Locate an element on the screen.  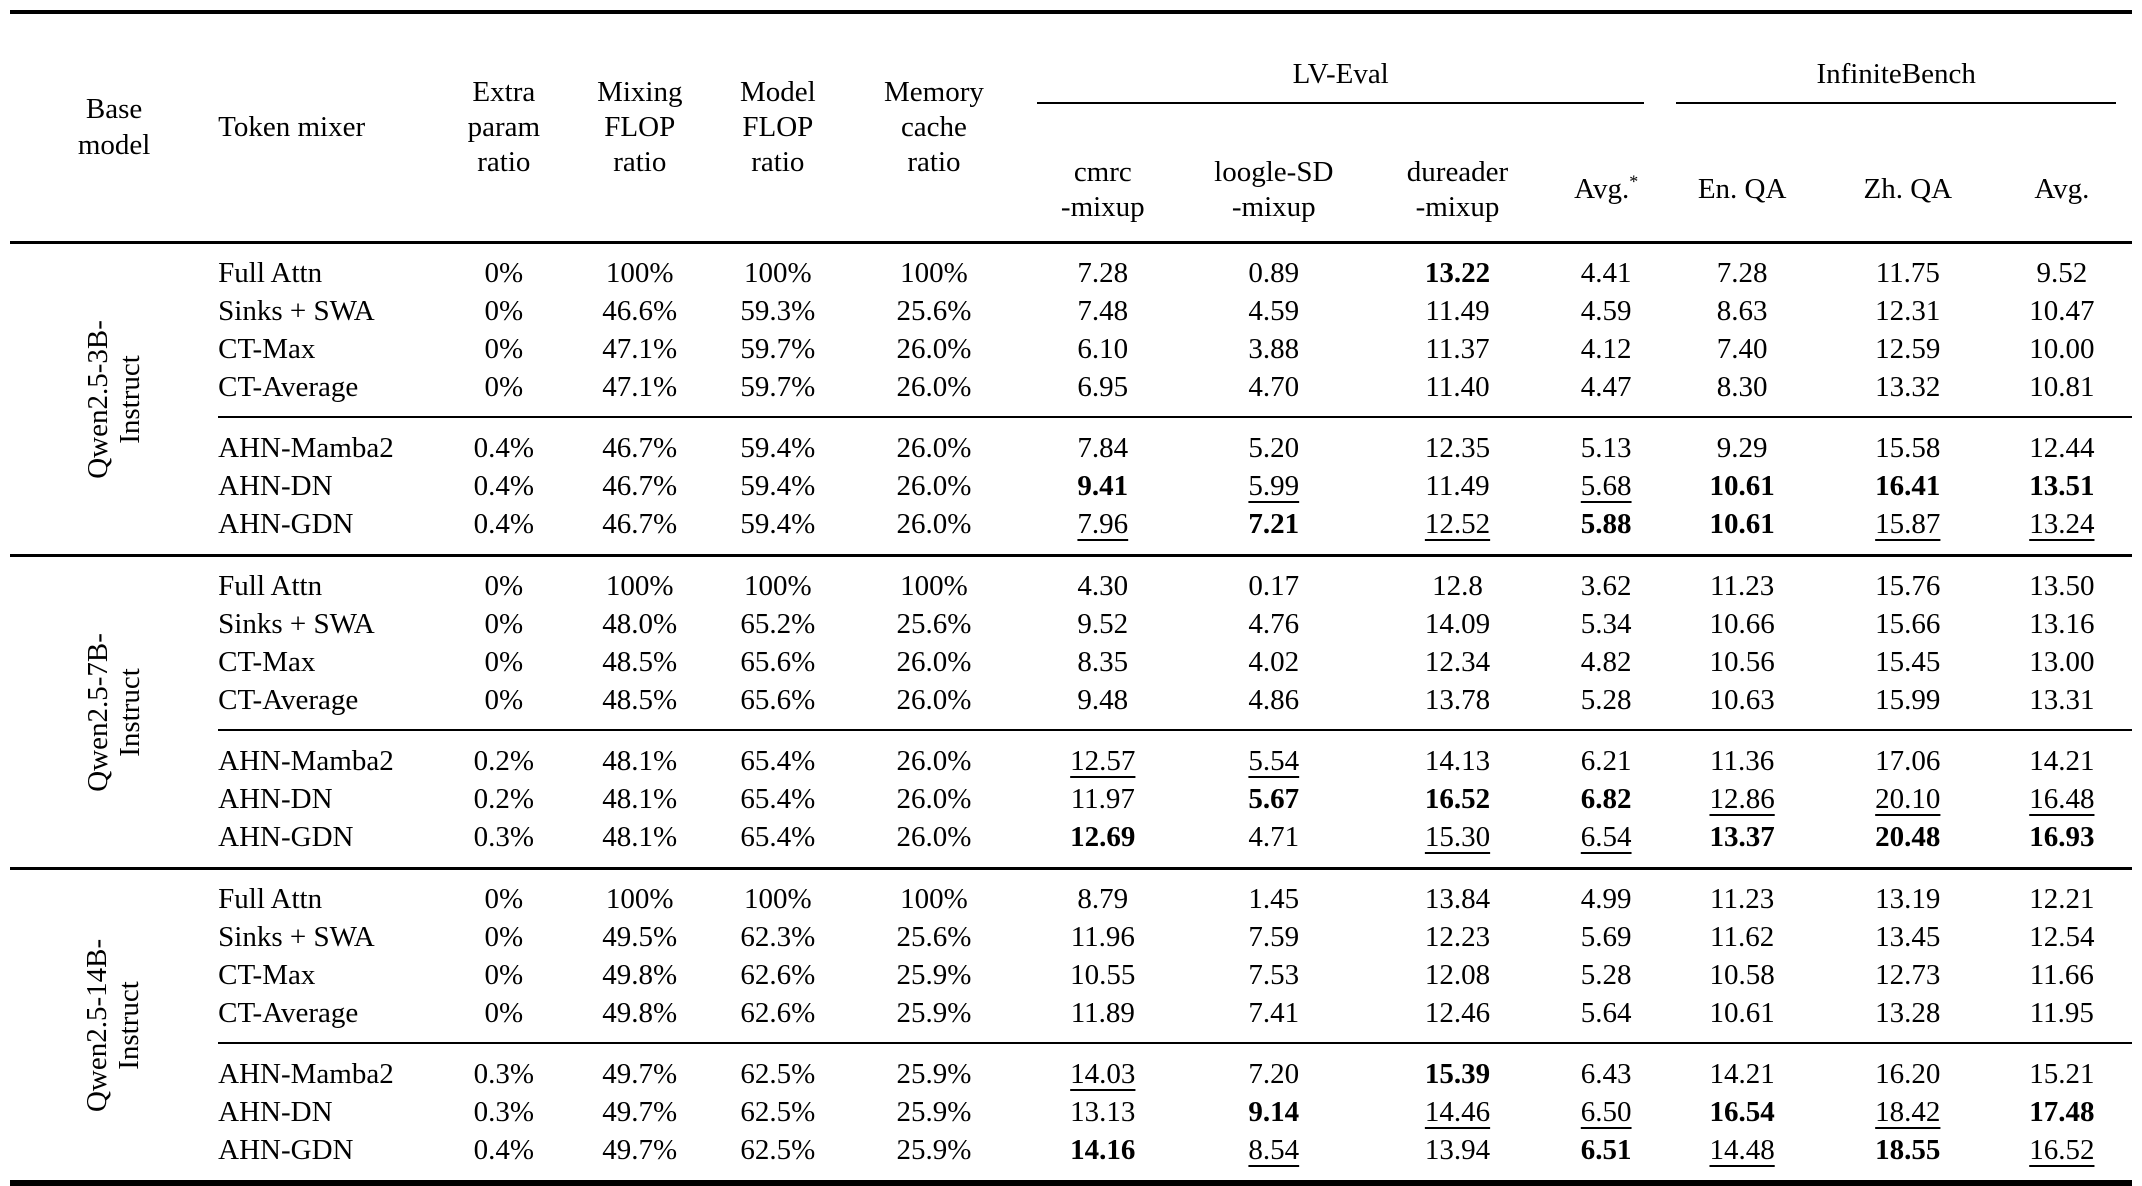
value-cell: 48.5% is located at coordinates (640, 700).